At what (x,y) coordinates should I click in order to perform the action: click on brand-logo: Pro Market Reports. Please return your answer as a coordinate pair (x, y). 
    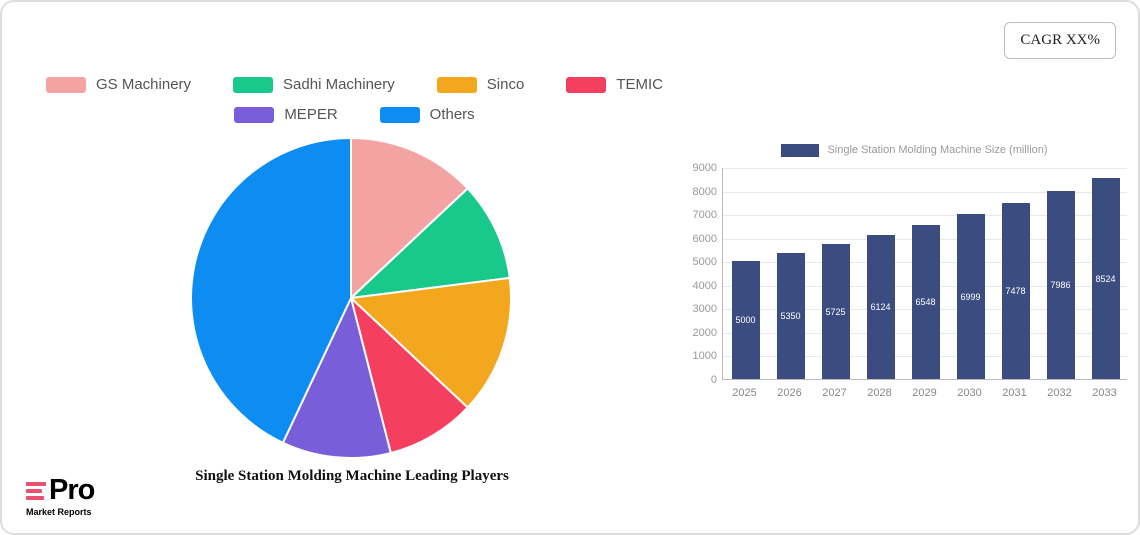
    Looking at the image, I should click on (60, 495).